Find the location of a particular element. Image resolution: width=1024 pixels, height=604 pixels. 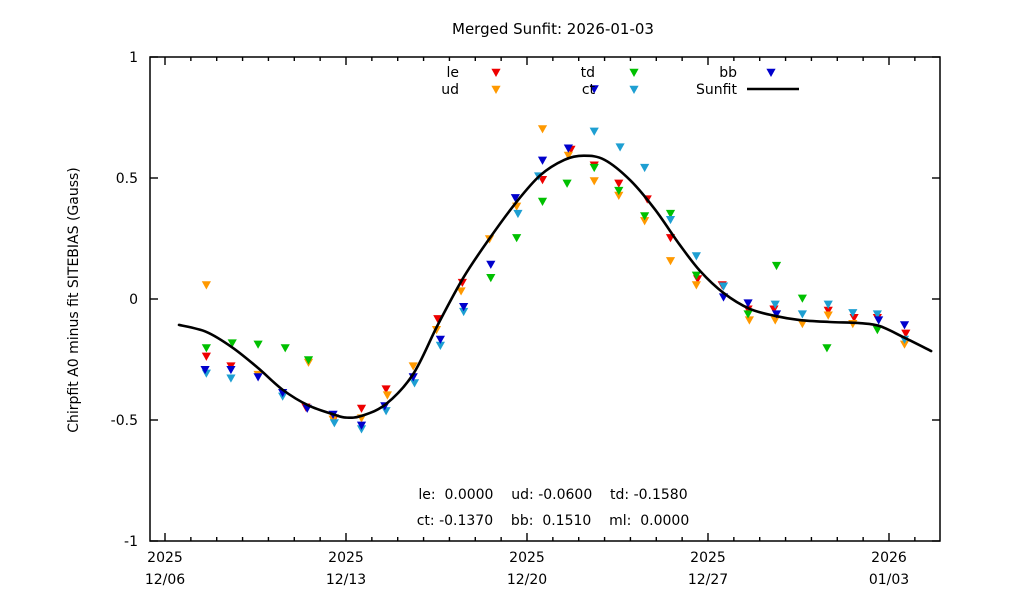

legend-label-bb: bb is located at coordinates (728, 73).